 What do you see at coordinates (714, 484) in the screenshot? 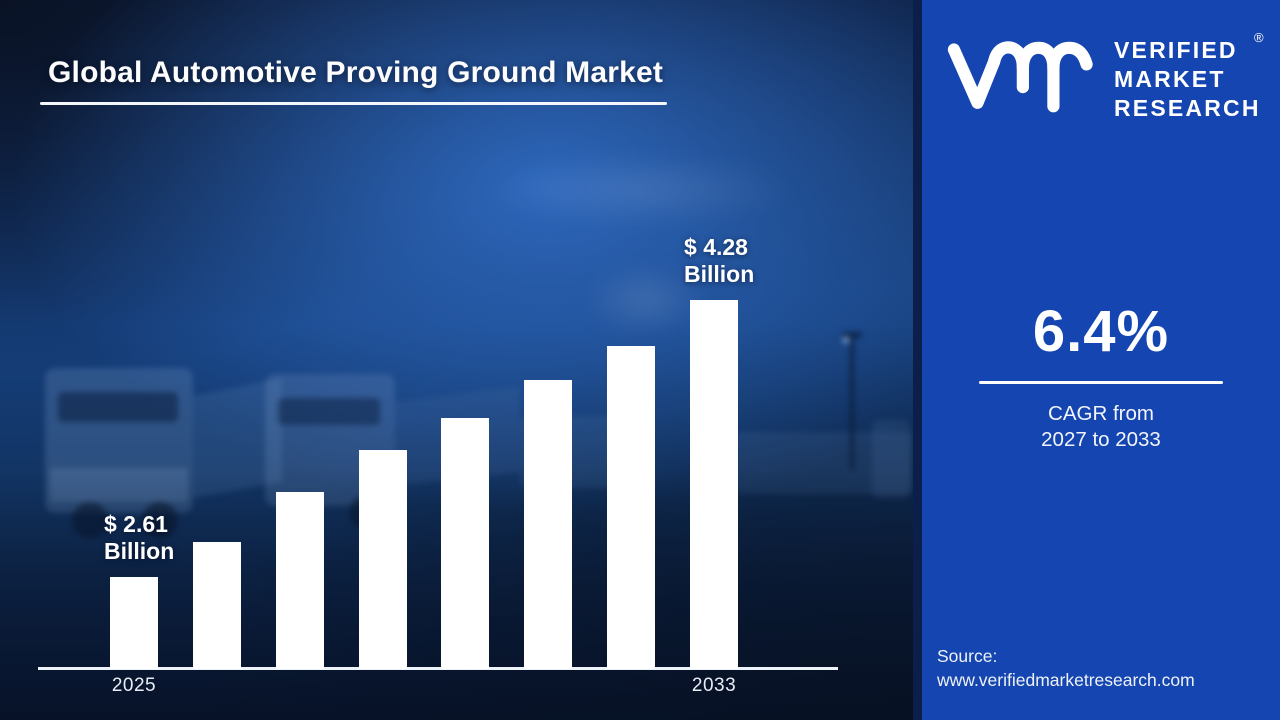
I see `bar-2033` at bounding box center [714, 484].